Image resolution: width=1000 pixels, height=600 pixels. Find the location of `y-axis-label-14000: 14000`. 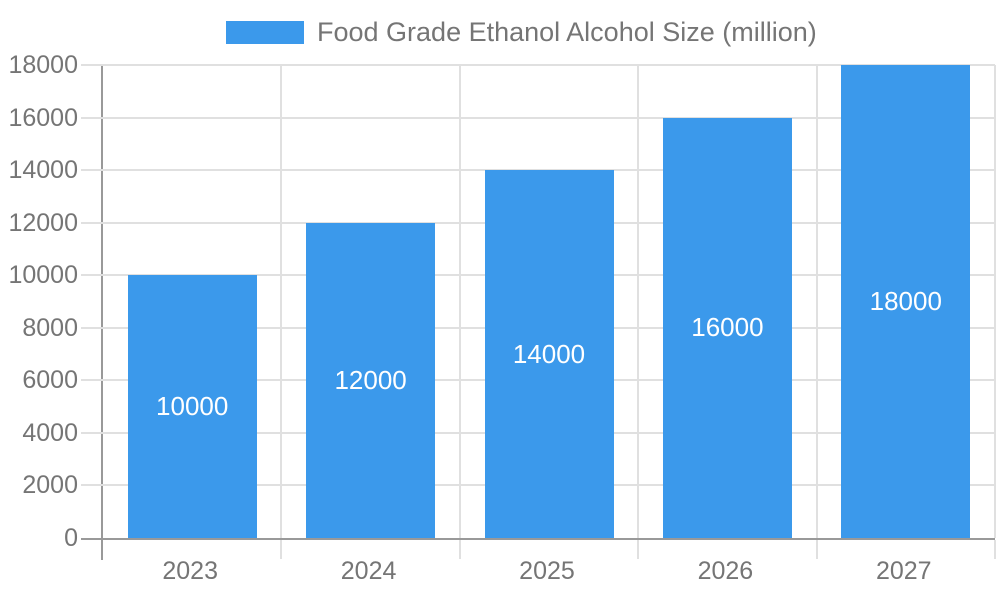

y-axis-label-14000: 14000 is located at coordinates (43, 170).